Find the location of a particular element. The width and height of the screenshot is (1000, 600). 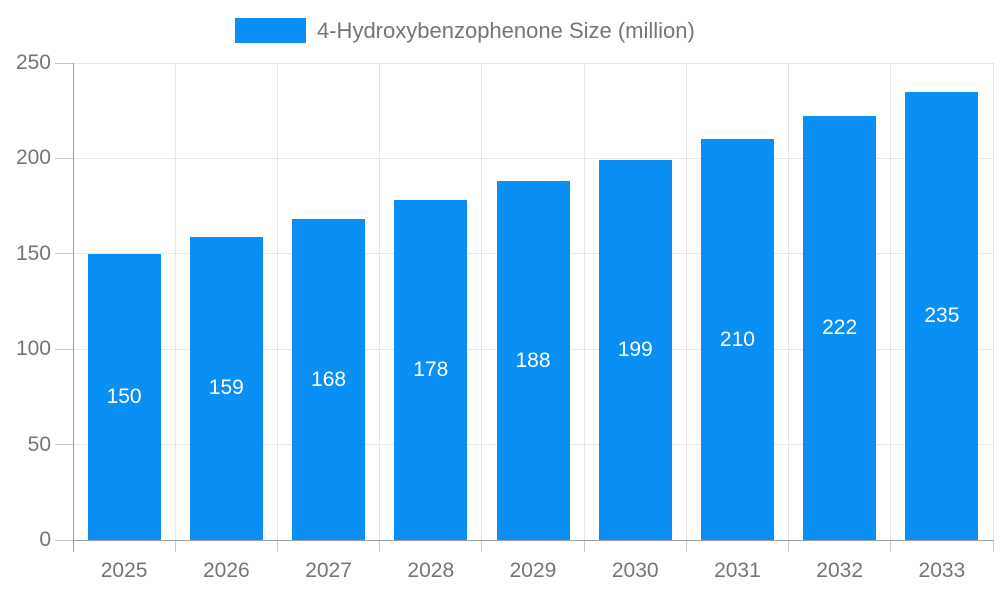

bar-value-label: 178 is located at coordinates (431, 370).